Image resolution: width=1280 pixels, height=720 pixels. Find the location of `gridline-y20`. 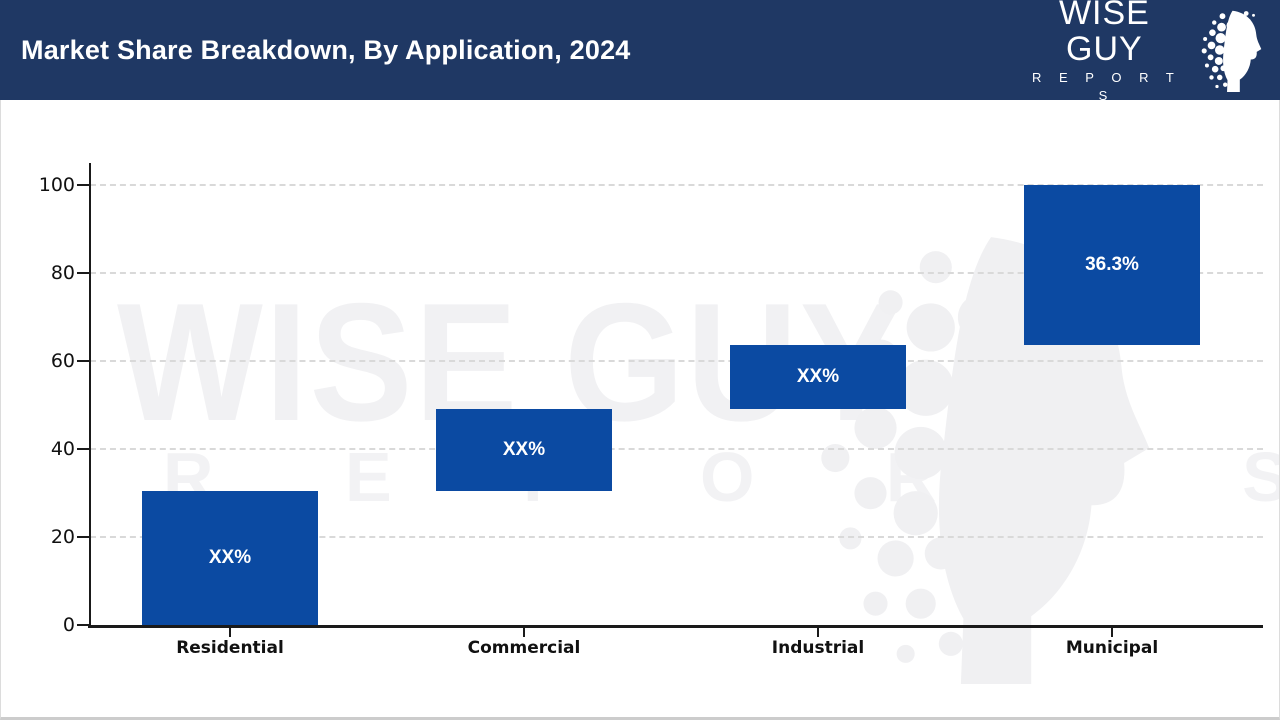

gridline-y20 is located at coordinates (676, 537).